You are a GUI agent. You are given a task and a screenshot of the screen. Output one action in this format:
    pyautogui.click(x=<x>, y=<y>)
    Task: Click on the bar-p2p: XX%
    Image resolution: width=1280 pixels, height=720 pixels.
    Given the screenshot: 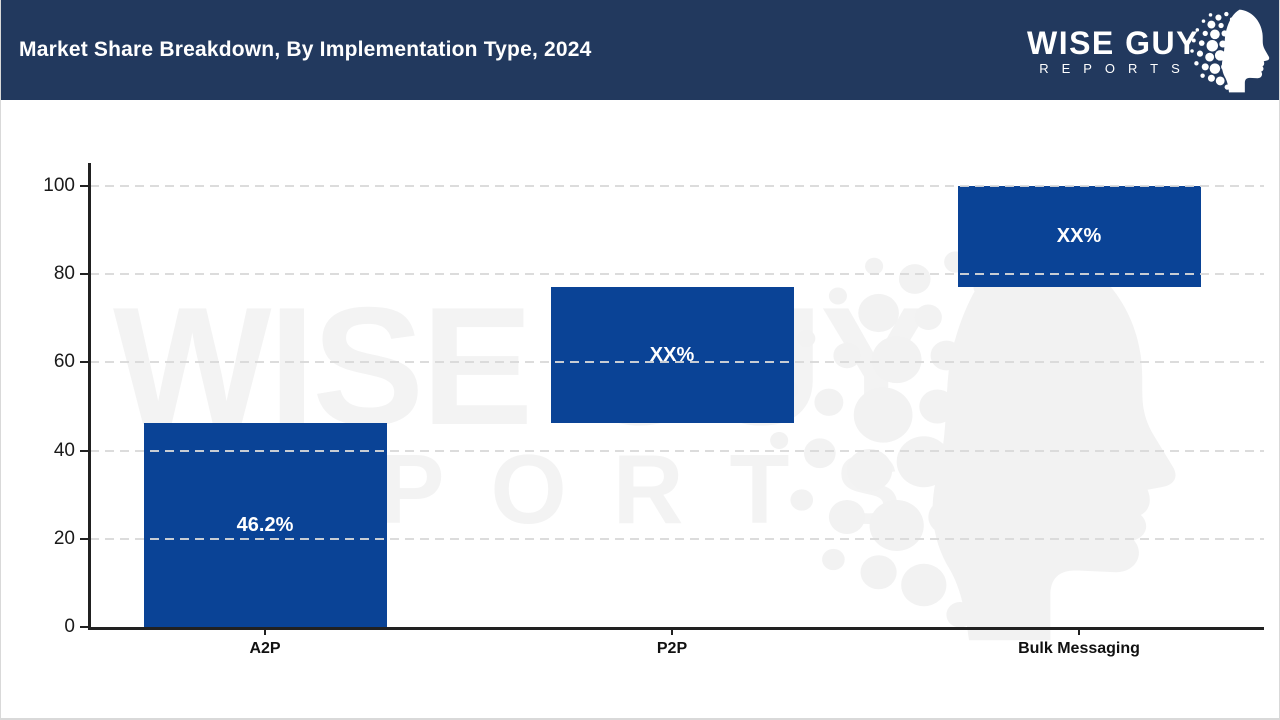 What is the action you would take?
    pyautogui.click(x=672, y=355)
    